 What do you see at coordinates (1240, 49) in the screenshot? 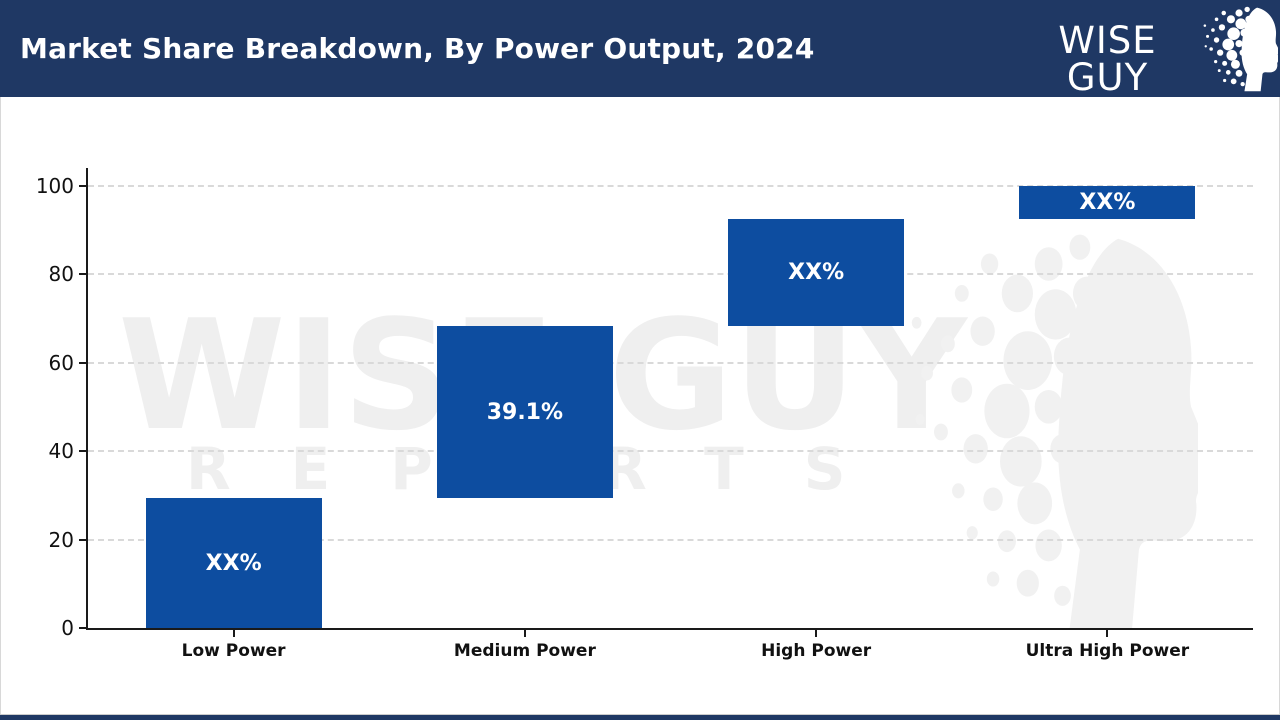
I see `logo-head-icon` at bounding box center [1240, 49].